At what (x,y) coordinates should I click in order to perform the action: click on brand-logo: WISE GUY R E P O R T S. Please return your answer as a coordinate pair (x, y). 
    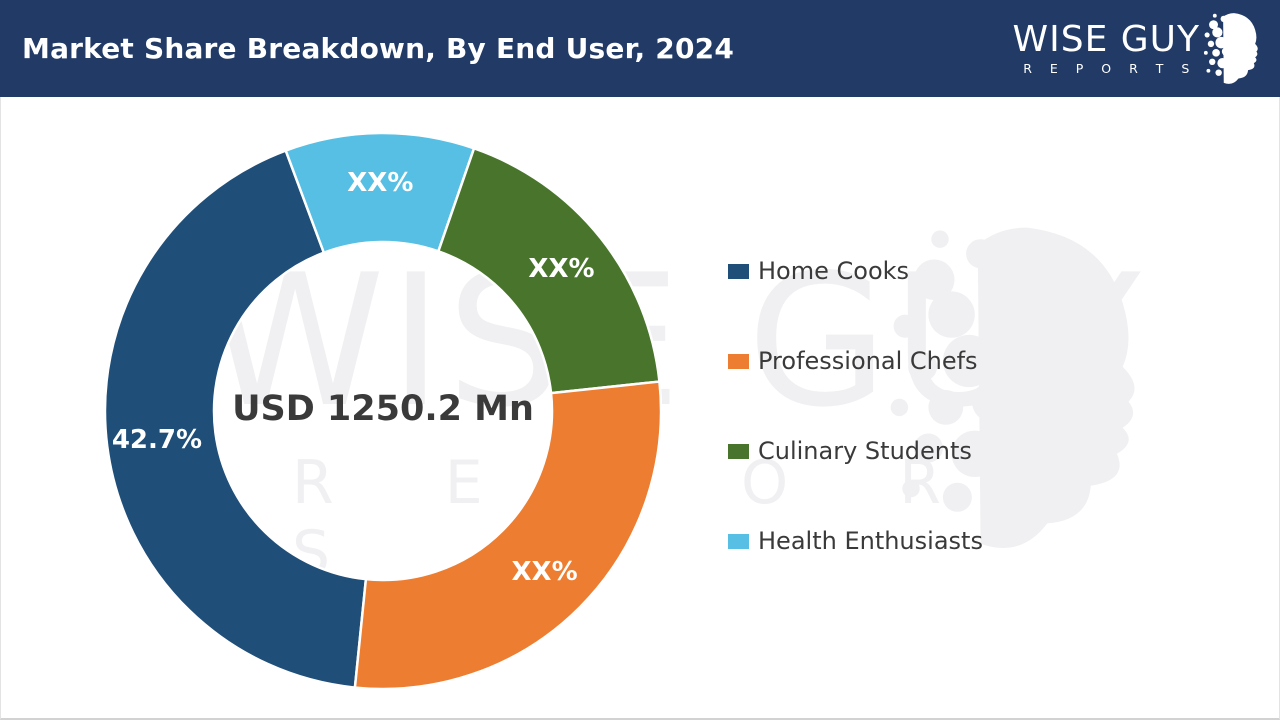
    Looking at the image, I should click on (1140, 49).